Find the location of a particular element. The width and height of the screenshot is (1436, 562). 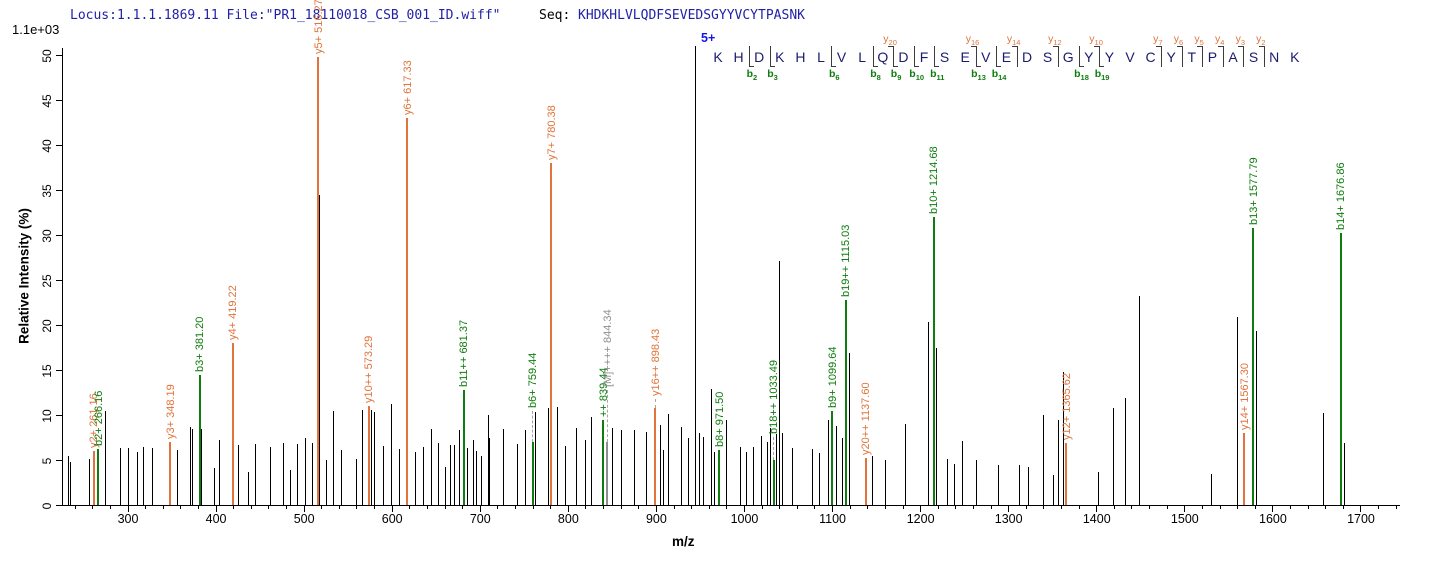

ion-peak-++ is located at coordinates (603, 462).